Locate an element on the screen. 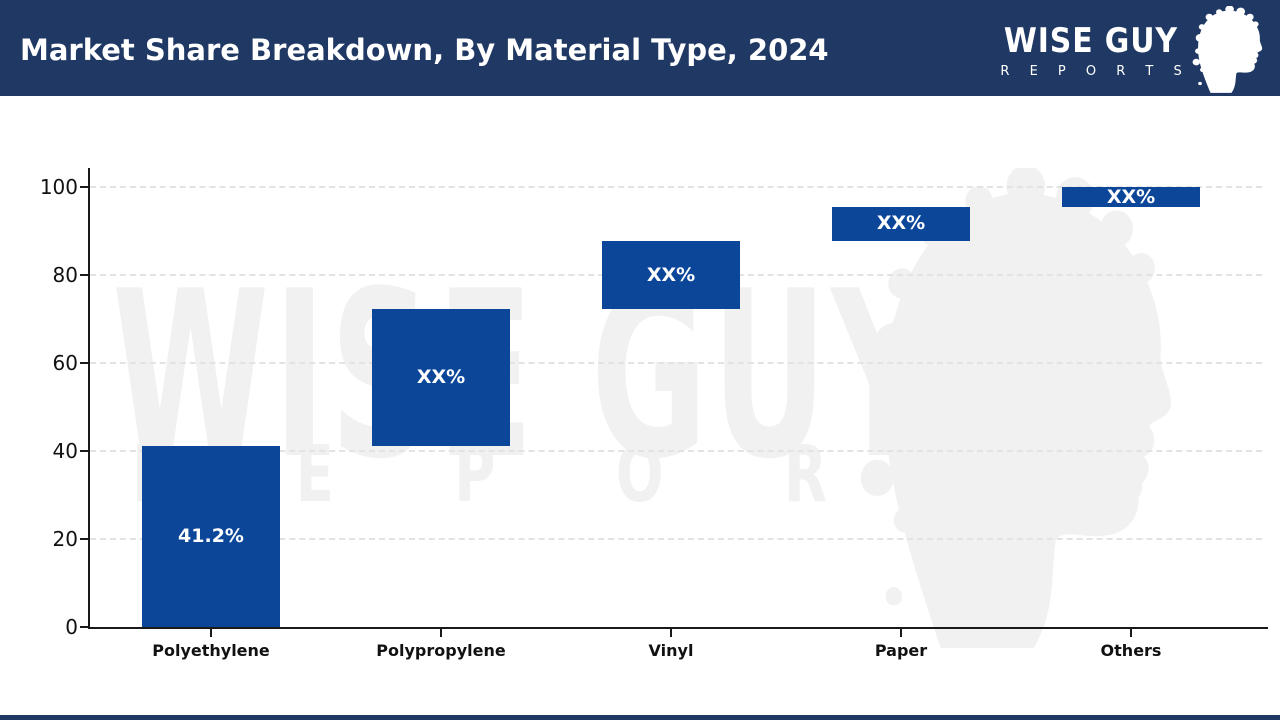 This screenshot has width=1280, height=720. brand-name: WISE GUY is located at coordinates (1091, 41).